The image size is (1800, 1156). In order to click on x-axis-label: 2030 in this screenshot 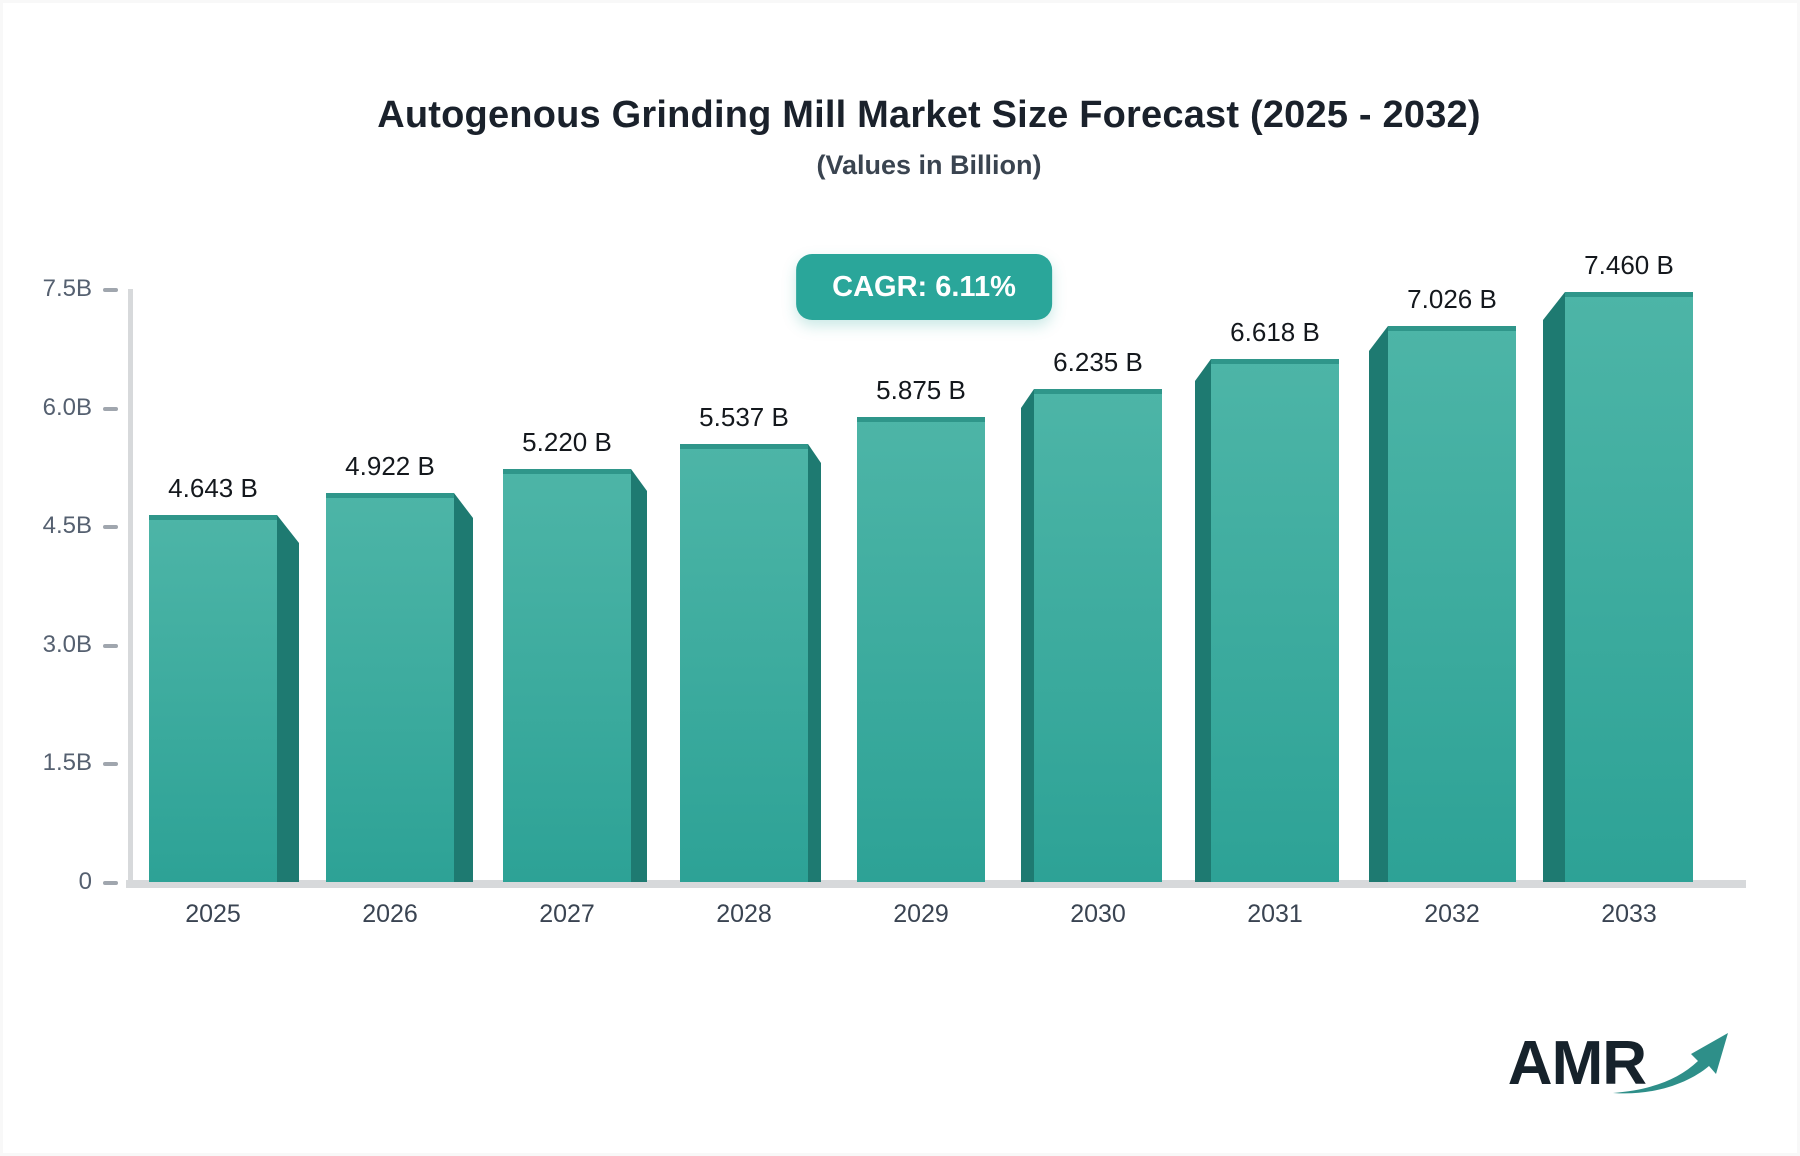, I will do `click(1098, 914)`.